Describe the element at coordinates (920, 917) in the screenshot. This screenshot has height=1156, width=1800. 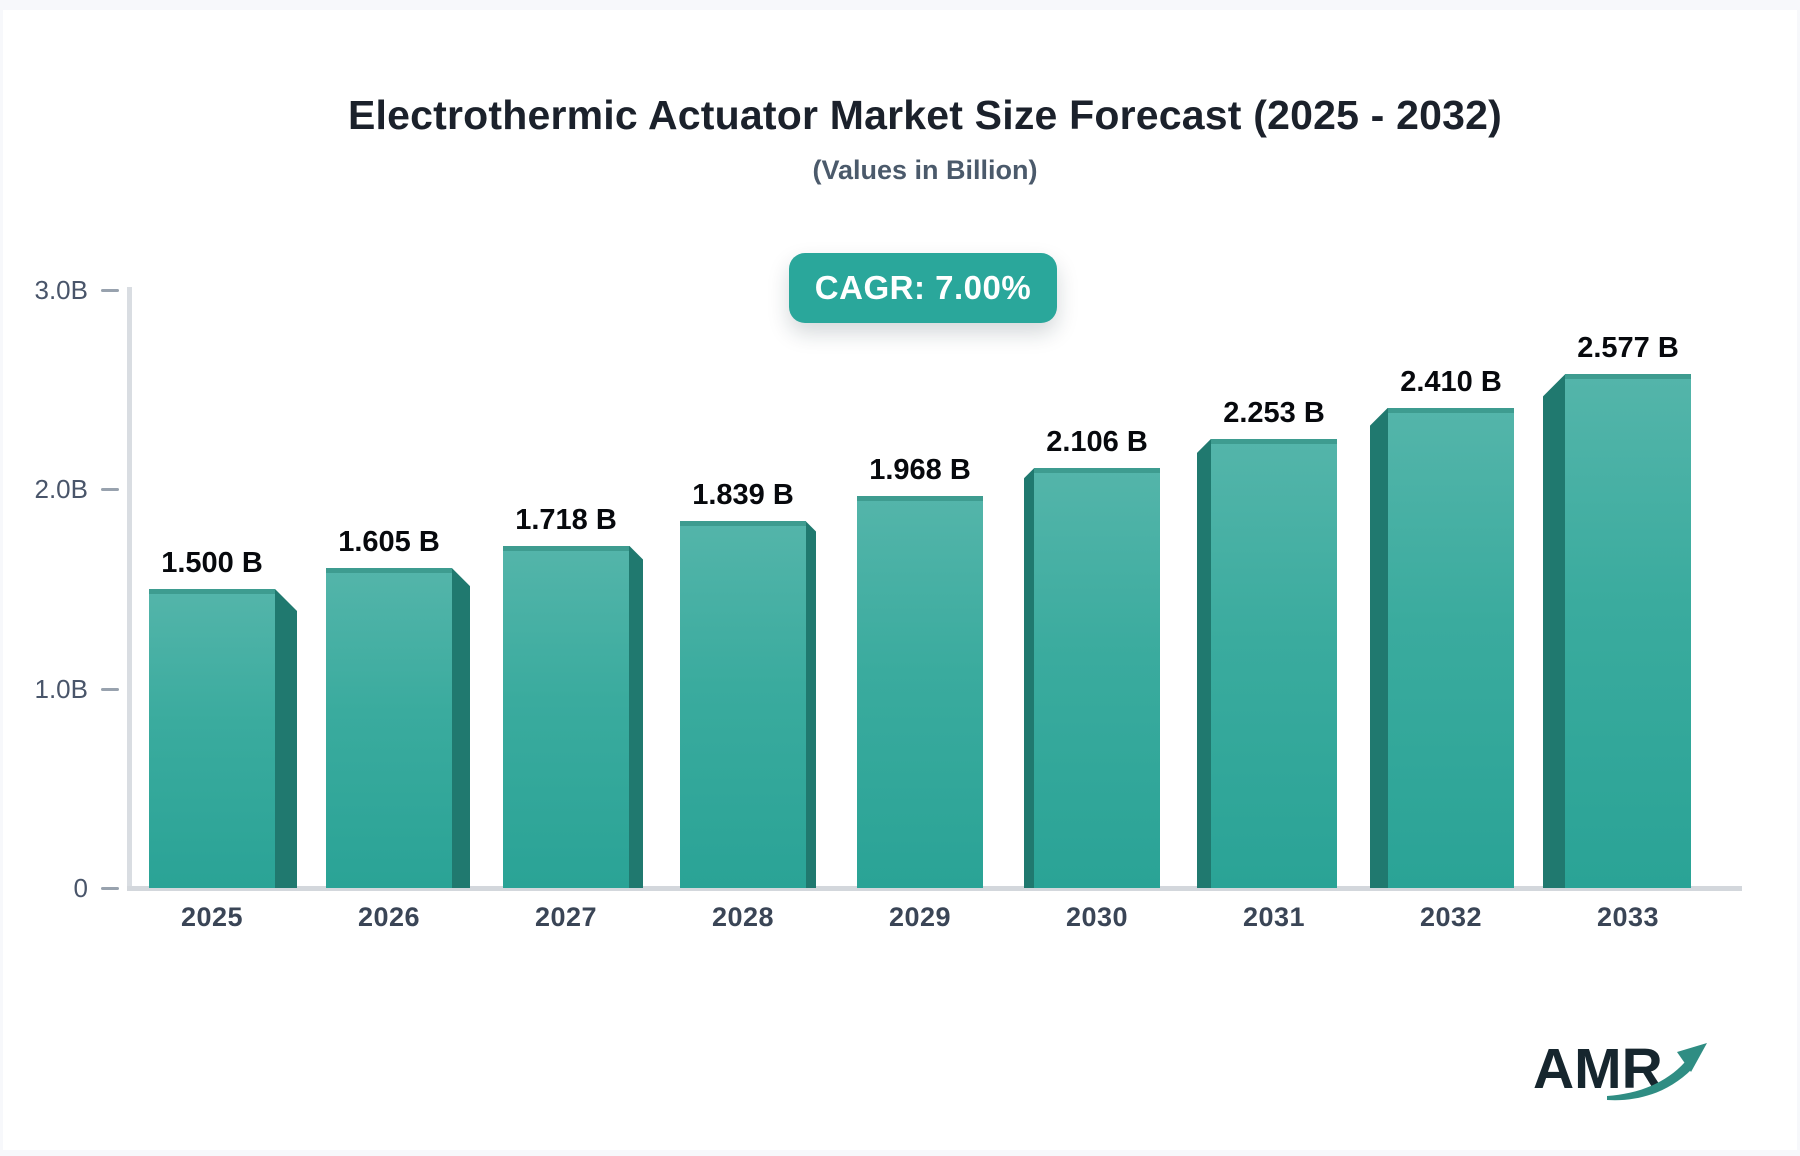
I see `x-axis-label-2029: 2029` at that location.